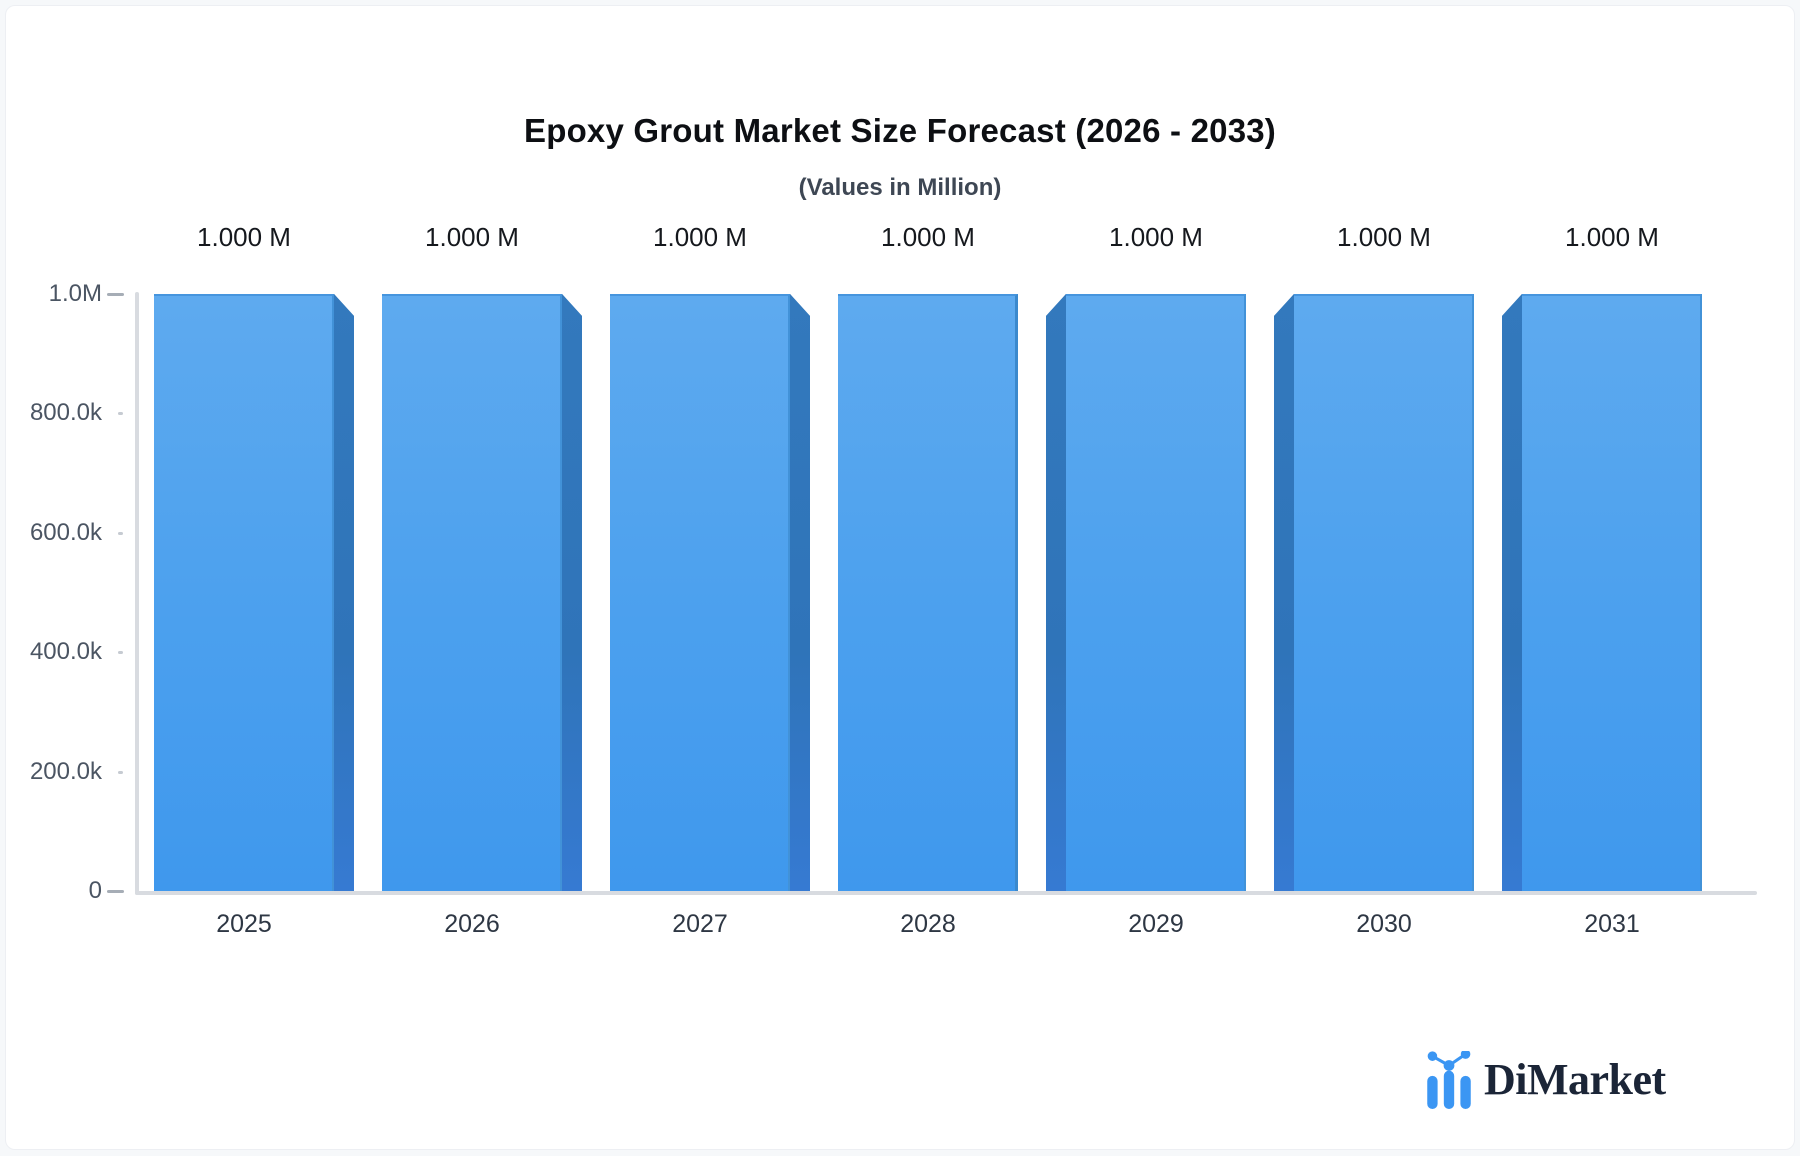 Image resolution: width=1800 pixels, height=1156 pixels. What do you see at coordinates (700, 924) in the screenshot?
I see `x-category-label: 2027` at bounding box center [700, 924].